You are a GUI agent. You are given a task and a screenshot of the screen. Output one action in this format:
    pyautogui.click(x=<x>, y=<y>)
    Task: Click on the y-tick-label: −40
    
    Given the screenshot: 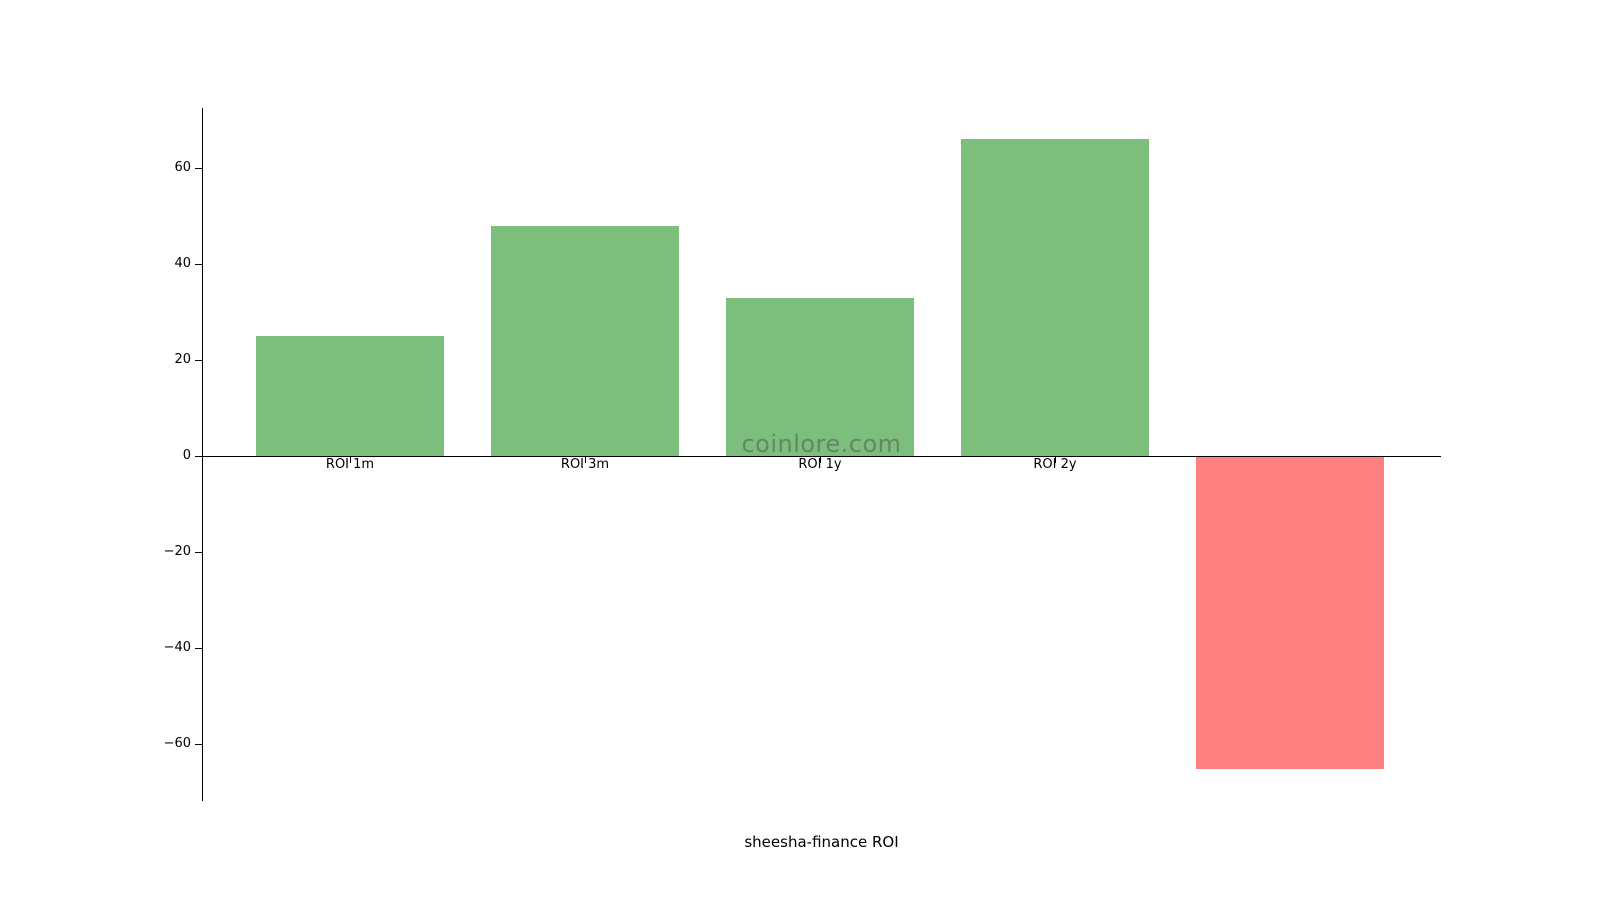 What is the action you would take?
    pyautogui.click(x=177, y=647)
    